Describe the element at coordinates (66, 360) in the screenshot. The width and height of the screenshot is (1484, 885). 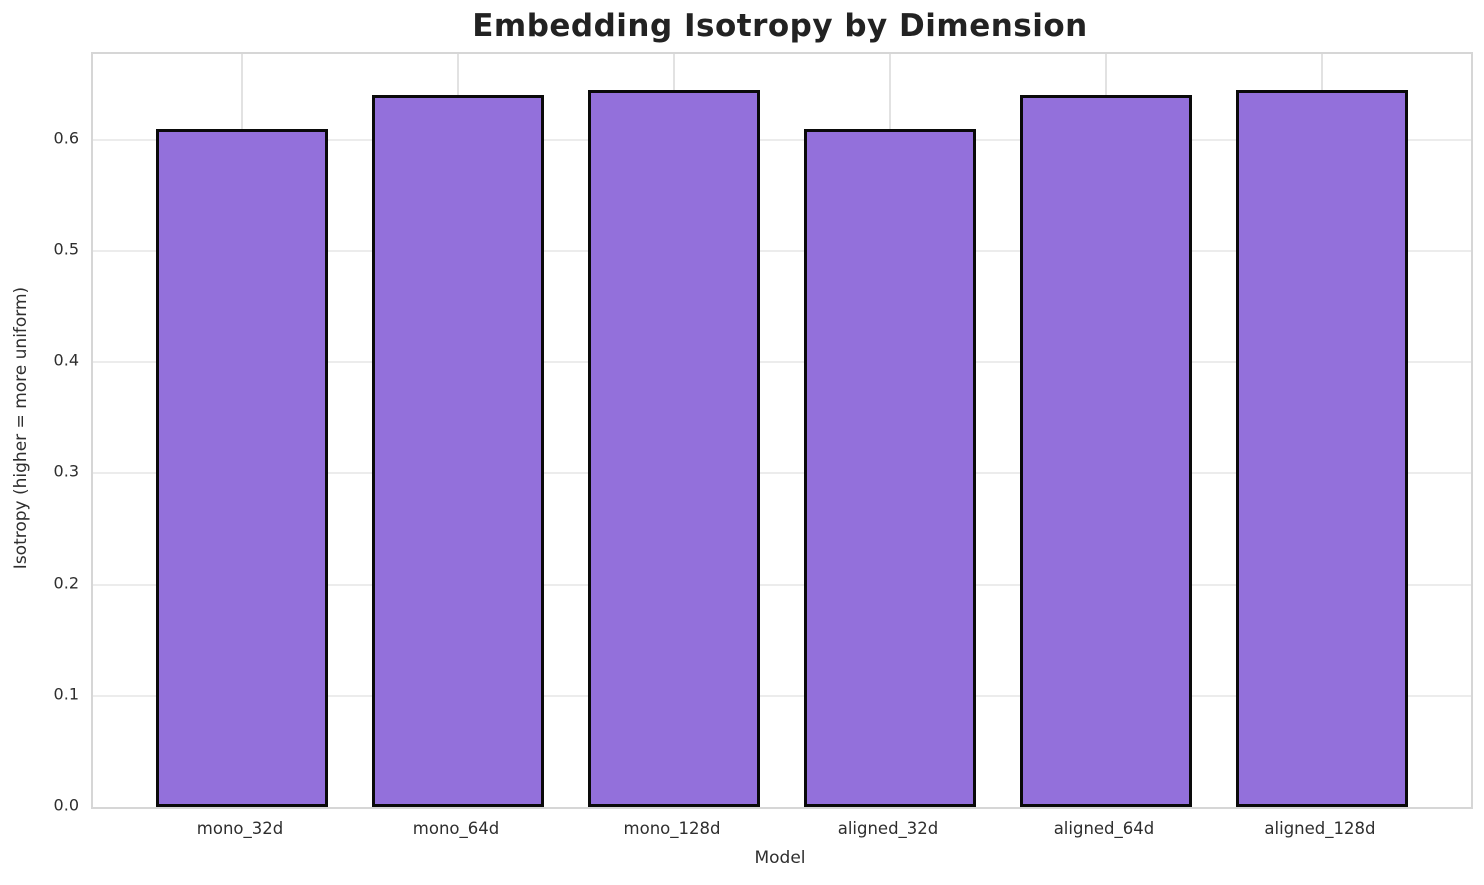
I see `y-tick-label: 0.4` at that location.